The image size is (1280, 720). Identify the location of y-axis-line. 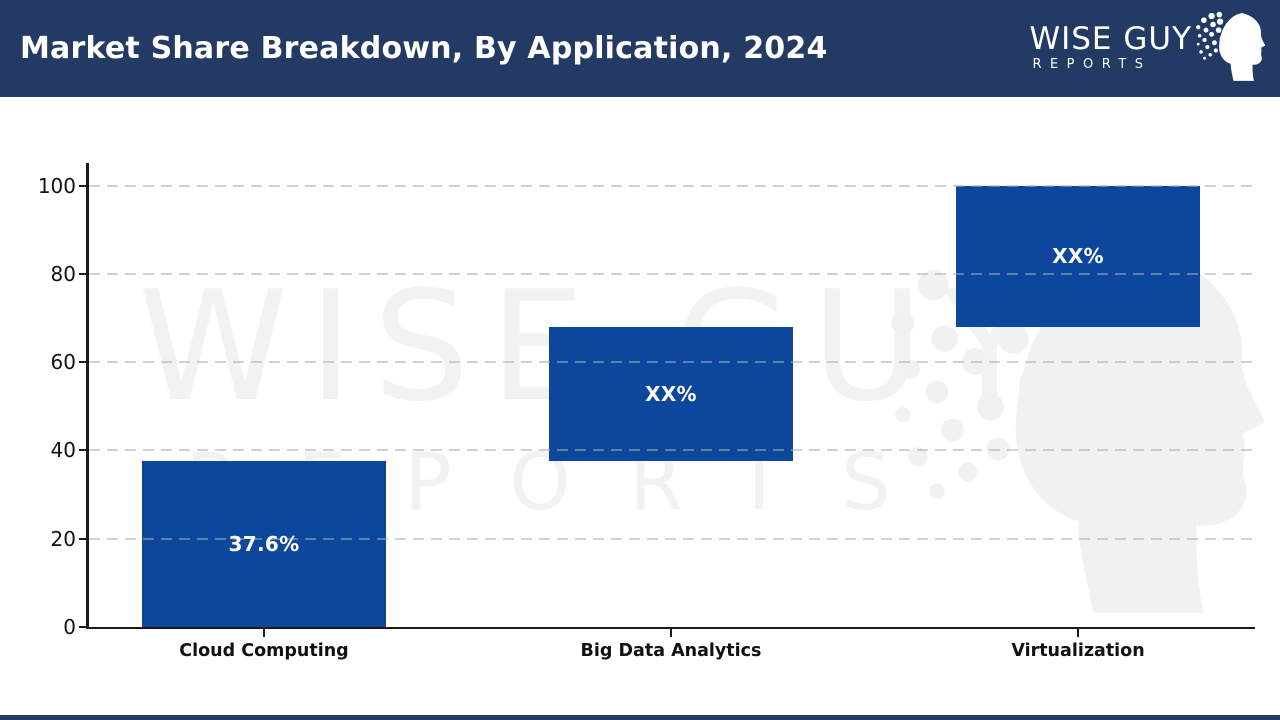
(87, 396).